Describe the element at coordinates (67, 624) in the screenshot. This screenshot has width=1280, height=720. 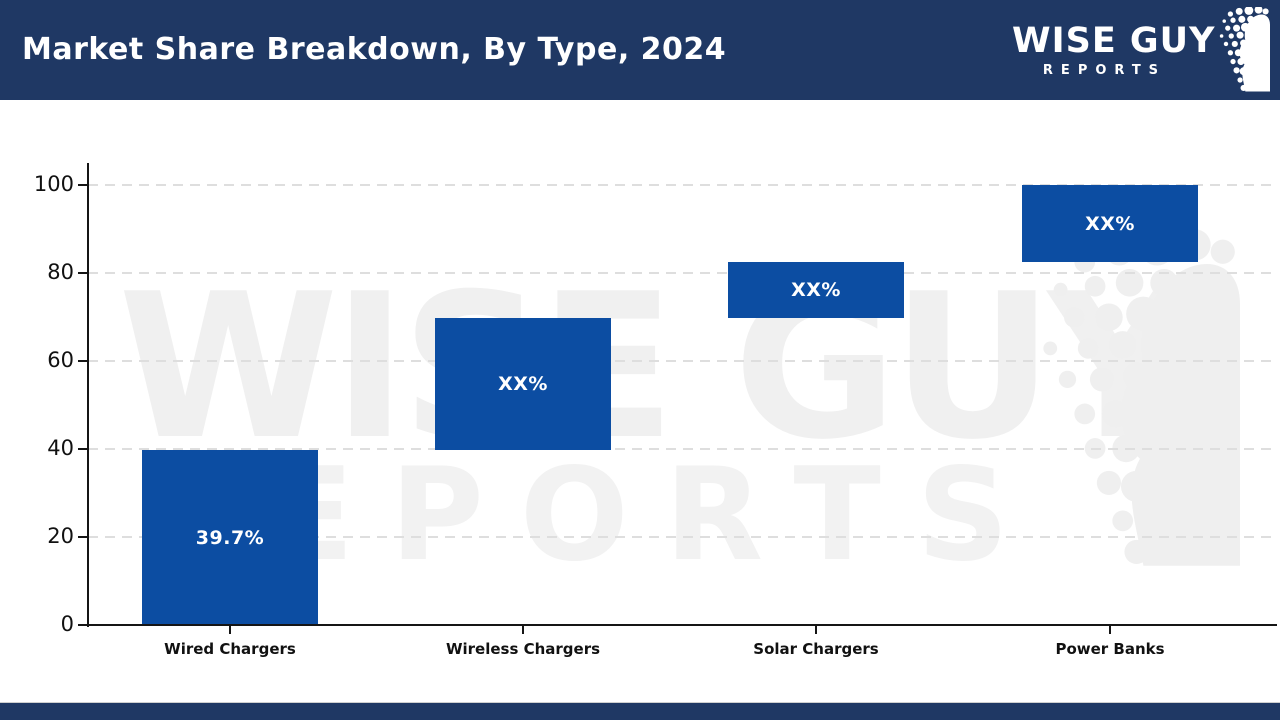
I see `y-tick-label-0: 0` at that location.